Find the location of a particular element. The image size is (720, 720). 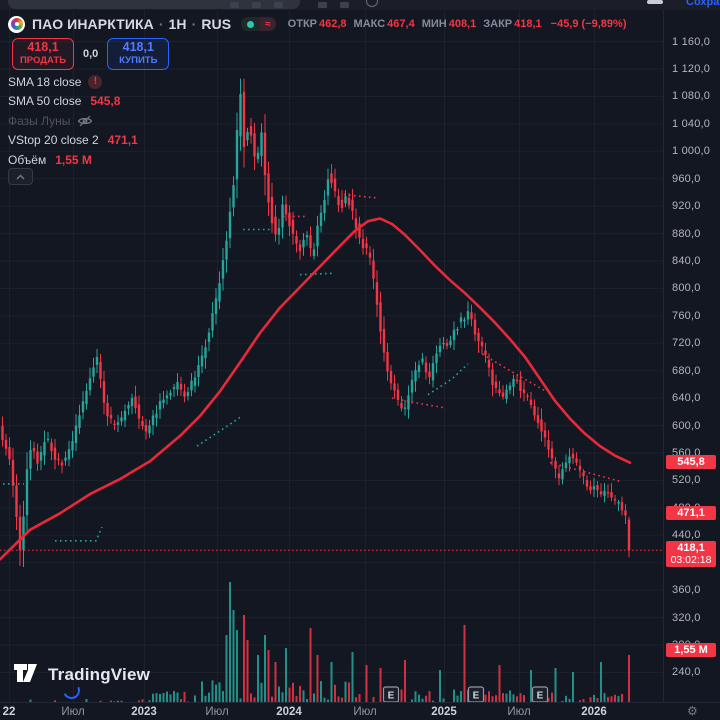

low-label: МИН is located at coordinates (434, 24).